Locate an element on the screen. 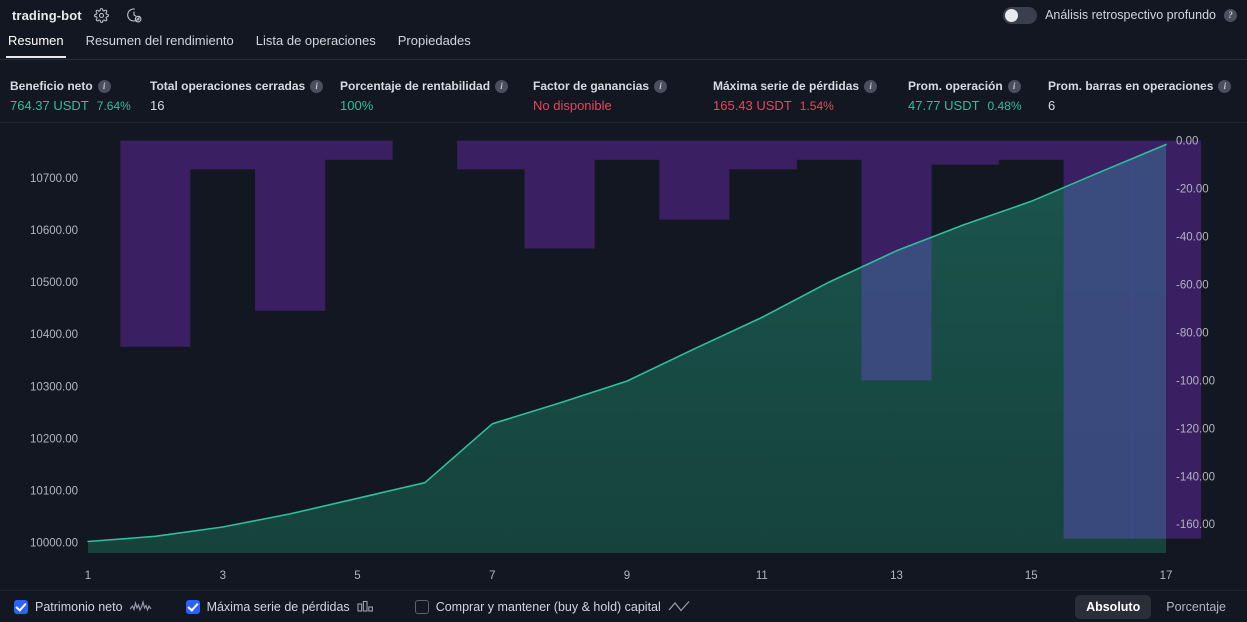  right-axis-tick: -80.00 is located at coordinates (1192, 333).